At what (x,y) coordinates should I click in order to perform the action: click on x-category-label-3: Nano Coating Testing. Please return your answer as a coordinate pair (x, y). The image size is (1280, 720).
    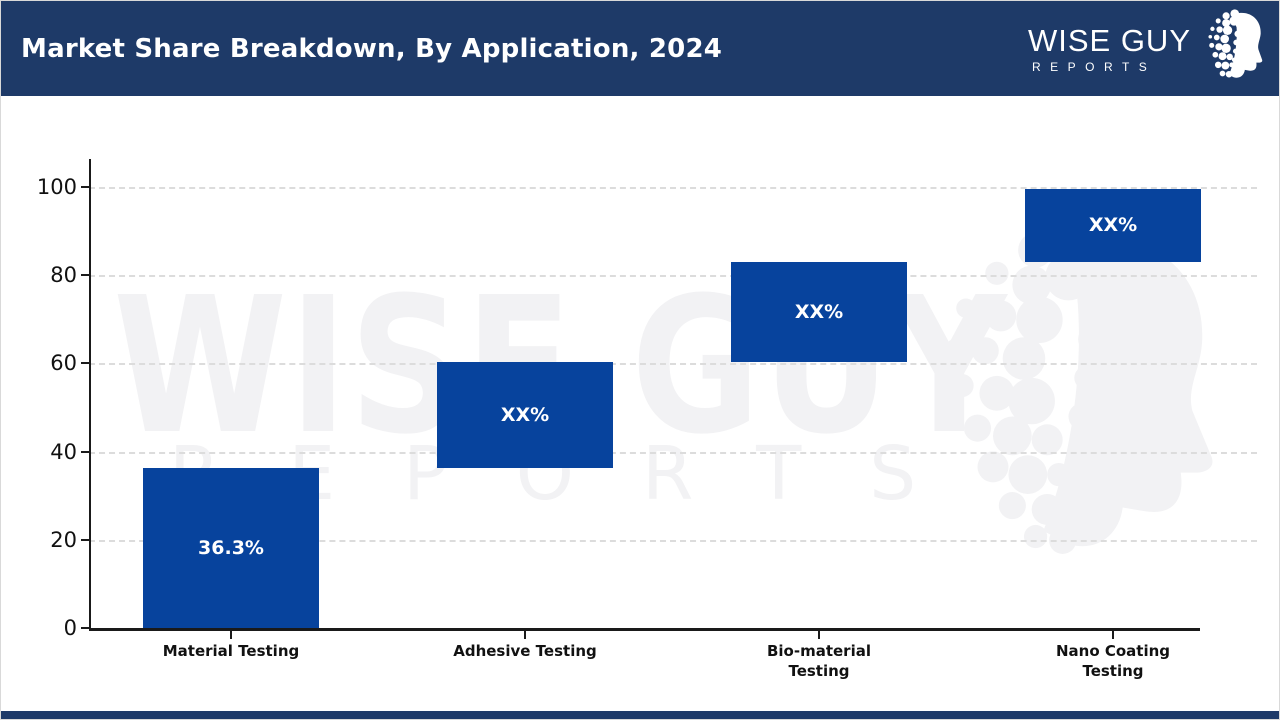
    Looking at the image, I should click on (1113, 661).